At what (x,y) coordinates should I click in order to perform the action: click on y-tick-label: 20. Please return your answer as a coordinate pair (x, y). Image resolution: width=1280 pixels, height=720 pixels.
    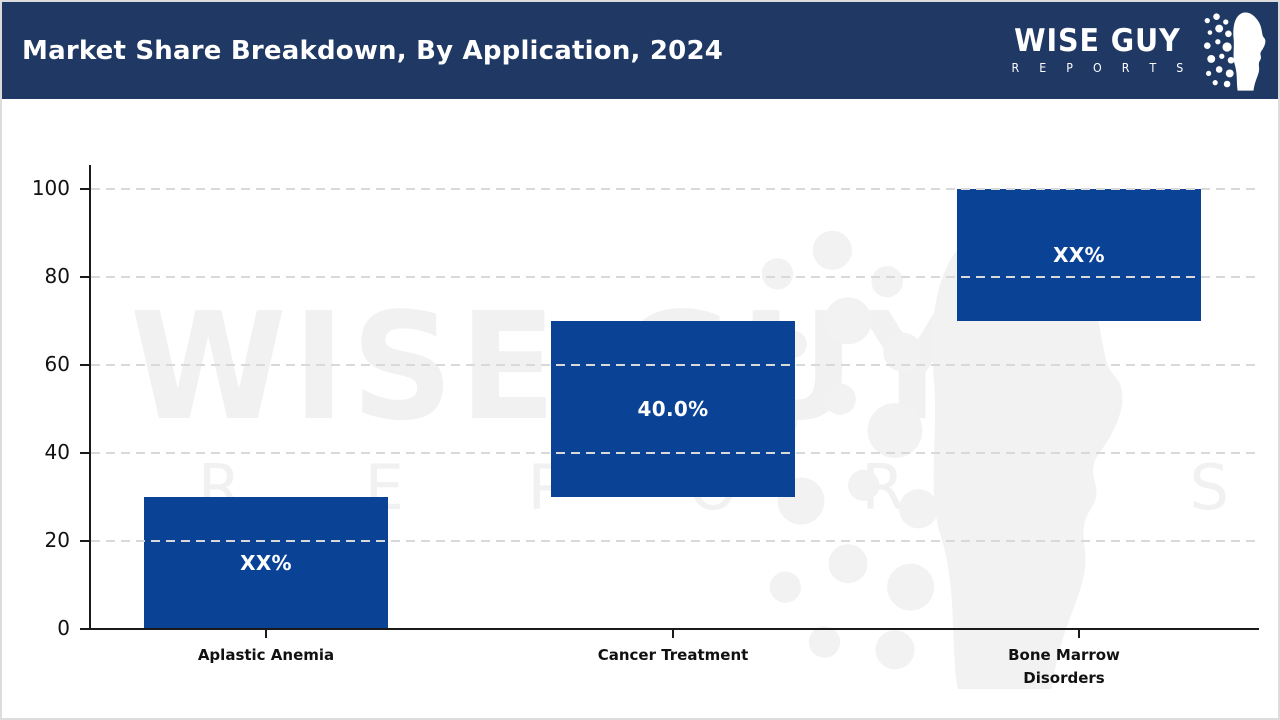
    Looking at the image, I should click on (57, 540).